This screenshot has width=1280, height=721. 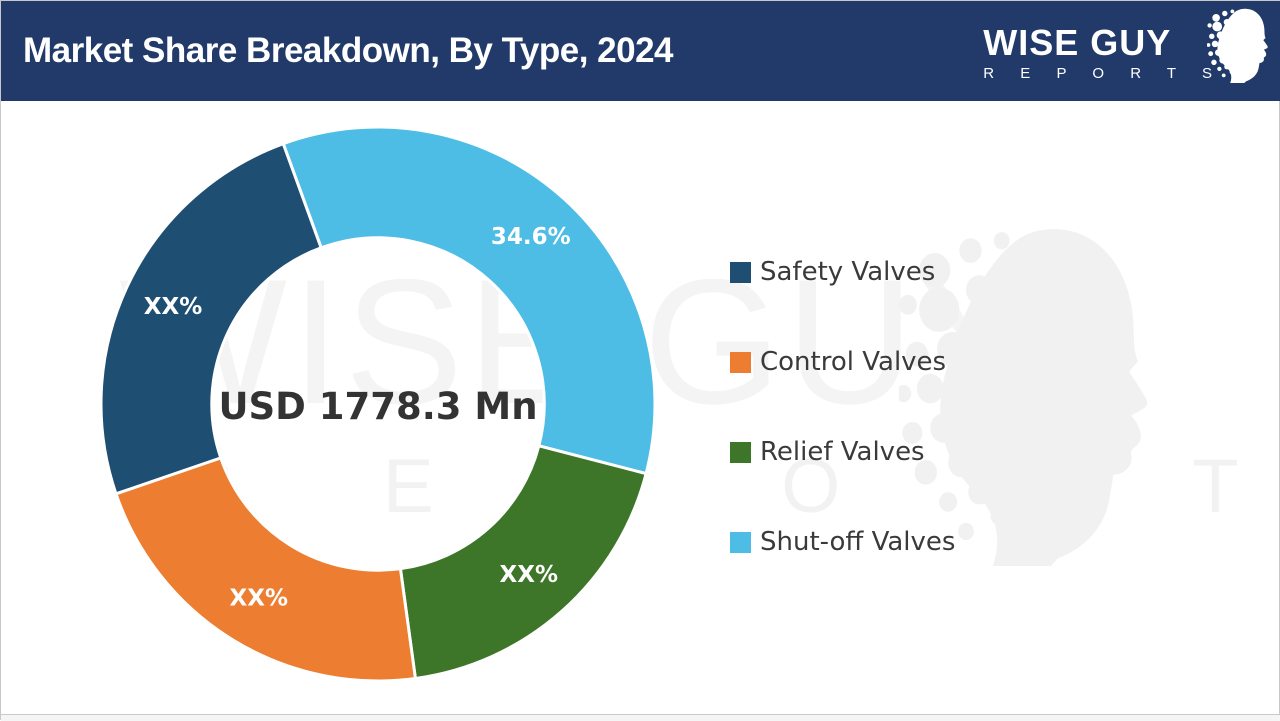 What do you see at coordinates (265, 569) in the screenshot?
I see `donut-segment-control-valves` at bounding box center [265, 569].